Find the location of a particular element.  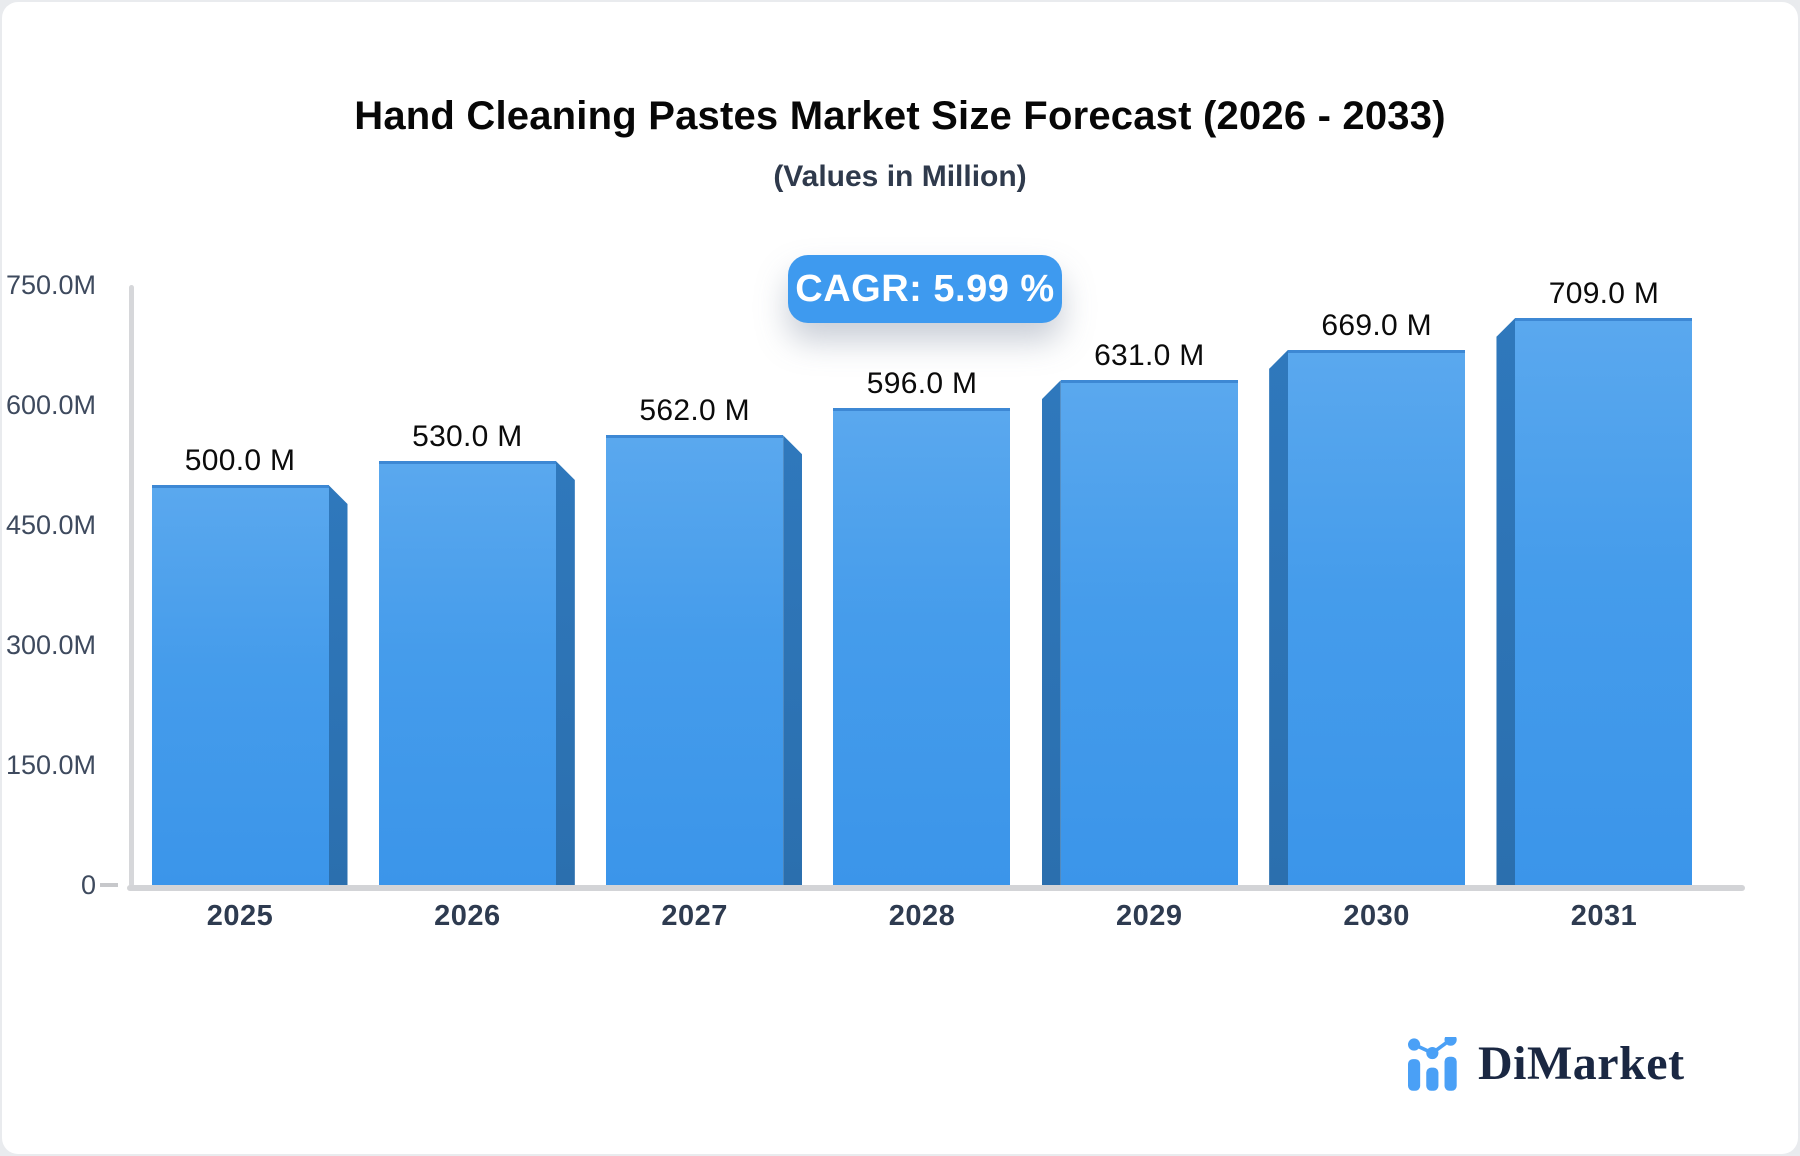

y-axis-line is located at coordinates (131, 586).